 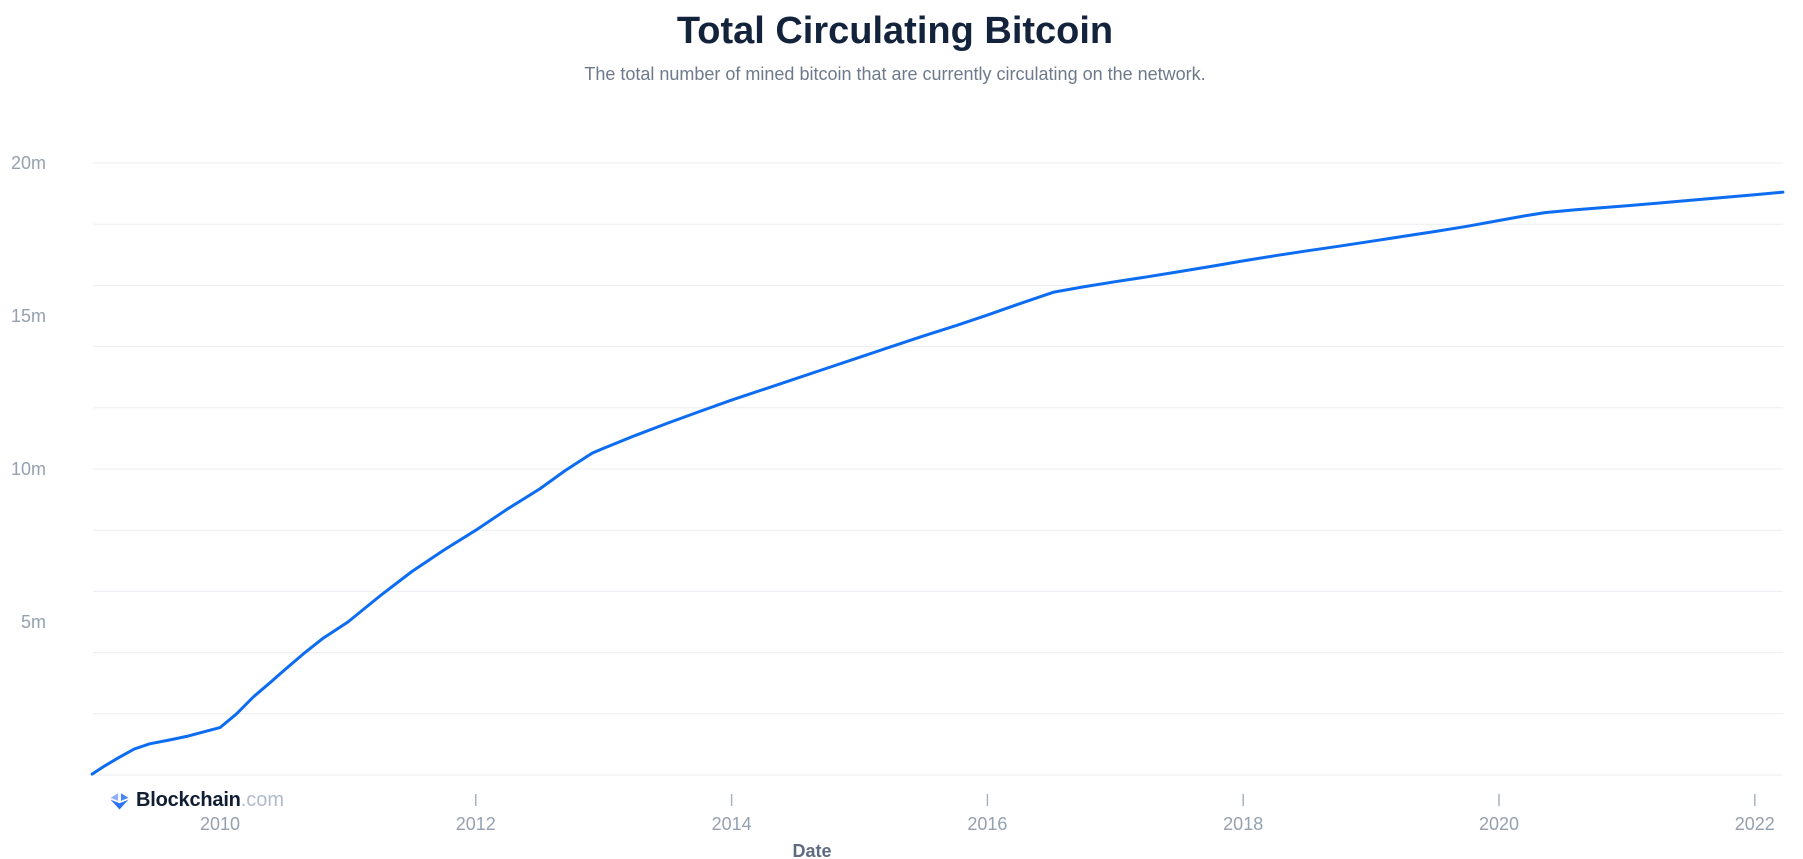 I want to click on logo-domain-text: .com, so click(x=262, y=800).